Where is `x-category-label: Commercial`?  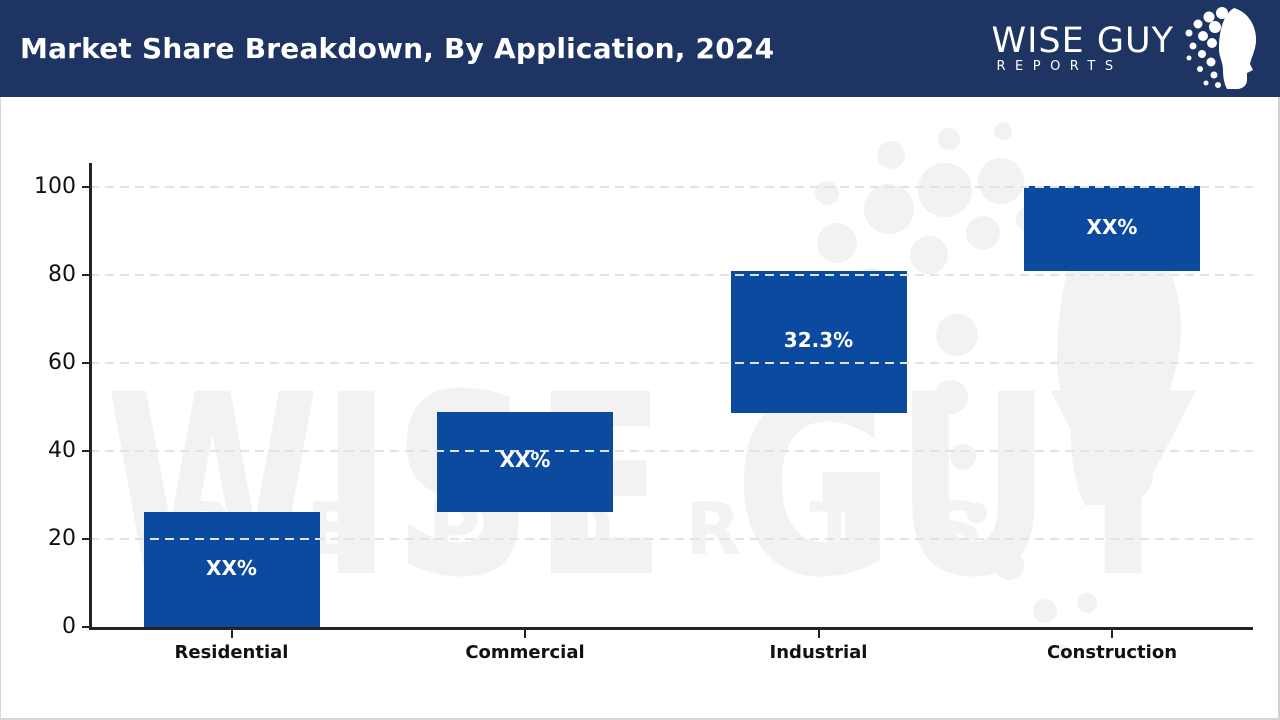 x-category-label: Commercial is located at coordinates (525, 652).